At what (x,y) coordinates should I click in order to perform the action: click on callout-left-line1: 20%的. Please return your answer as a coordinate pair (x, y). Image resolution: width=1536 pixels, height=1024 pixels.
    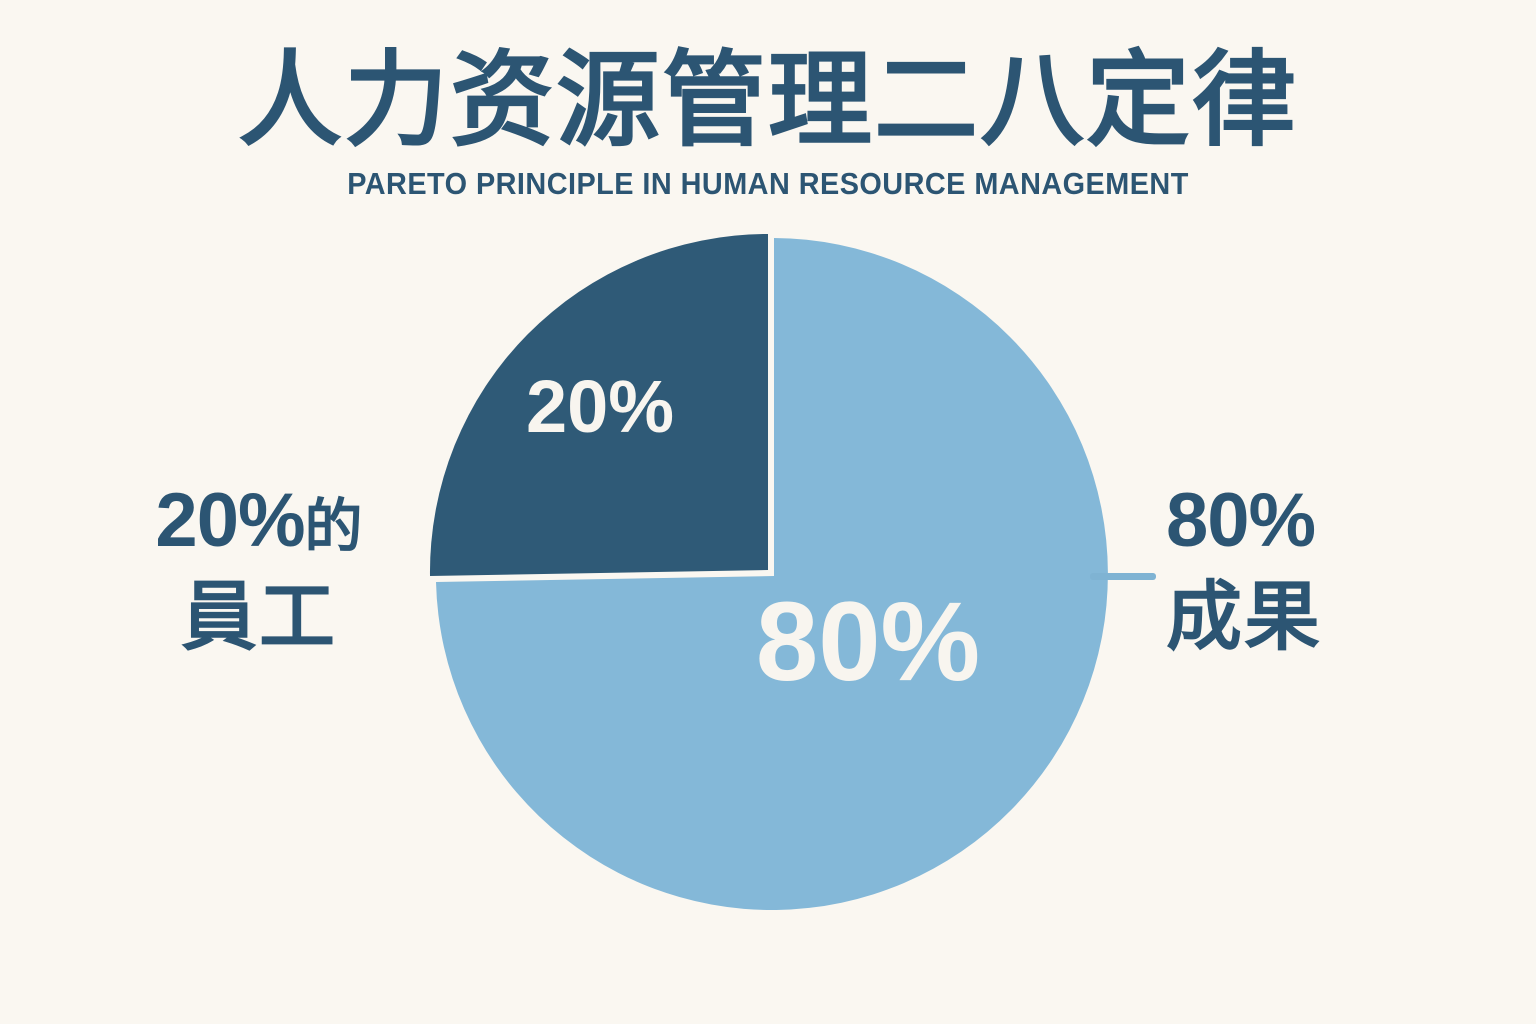
    Looking at the image, I should click on (259, 521).